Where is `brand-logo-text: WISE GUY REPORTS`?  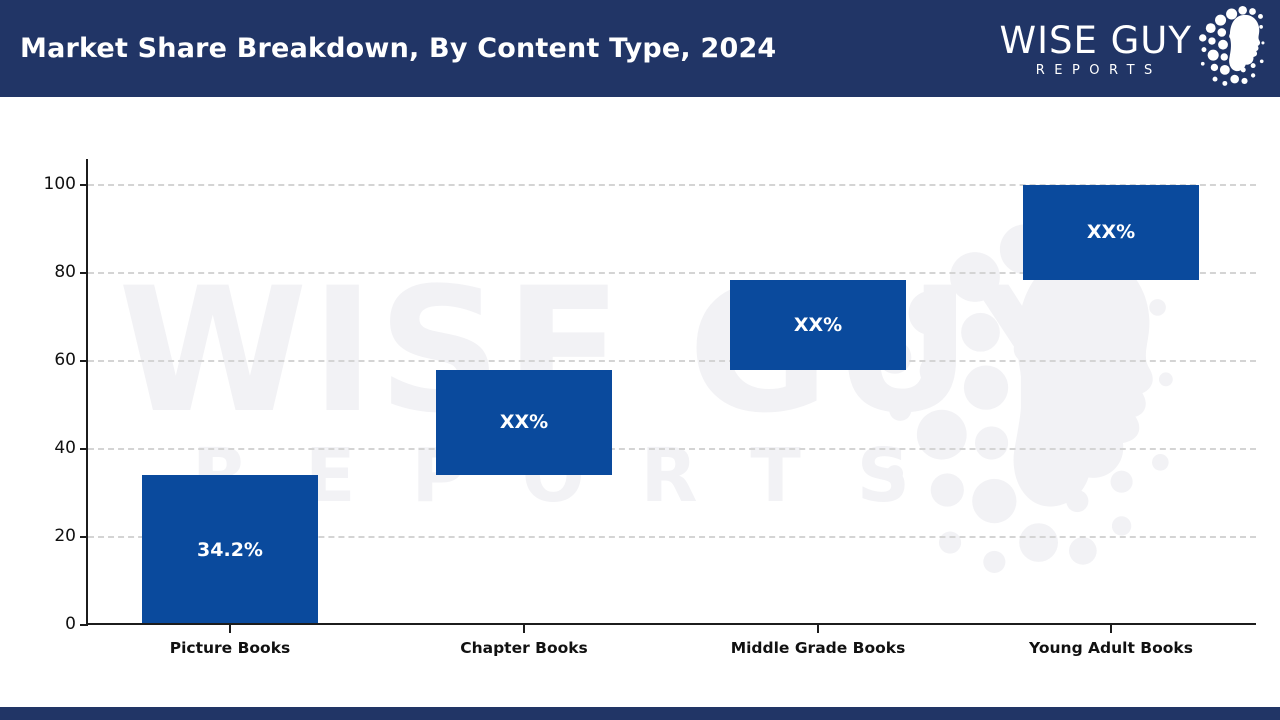
brand-logo-text: WISE GUY REPORTS is located at coordinates (1096, 49).